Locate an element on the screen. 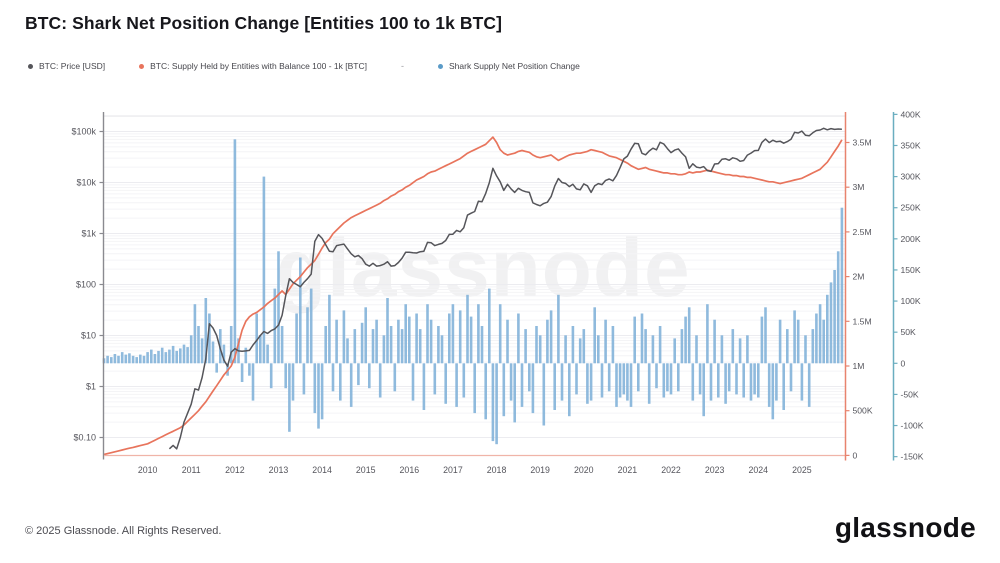  net-axis-tick-label: 350K is located at coordinates (911, 145).